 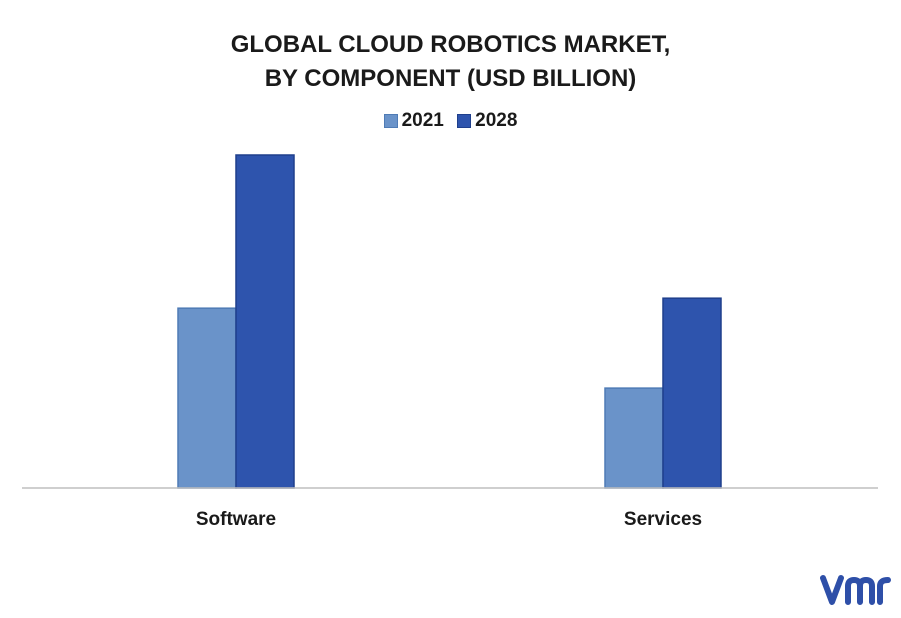 I want to click on legend-label-2021: 2021, so click(x=422, y=120).